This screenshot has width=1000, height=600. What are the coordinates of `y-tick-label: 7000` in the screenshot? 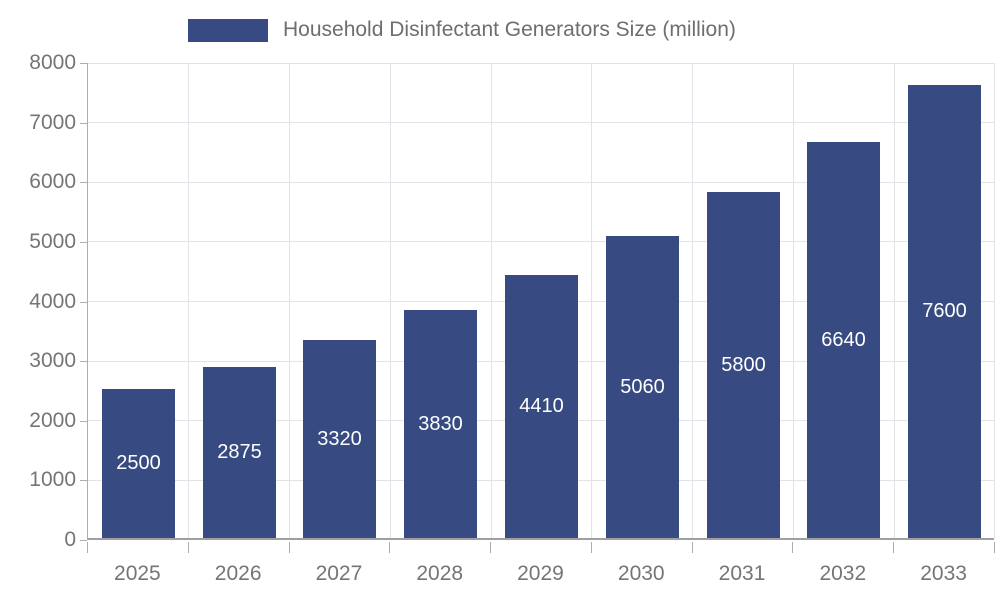 It's located at (52, 122).